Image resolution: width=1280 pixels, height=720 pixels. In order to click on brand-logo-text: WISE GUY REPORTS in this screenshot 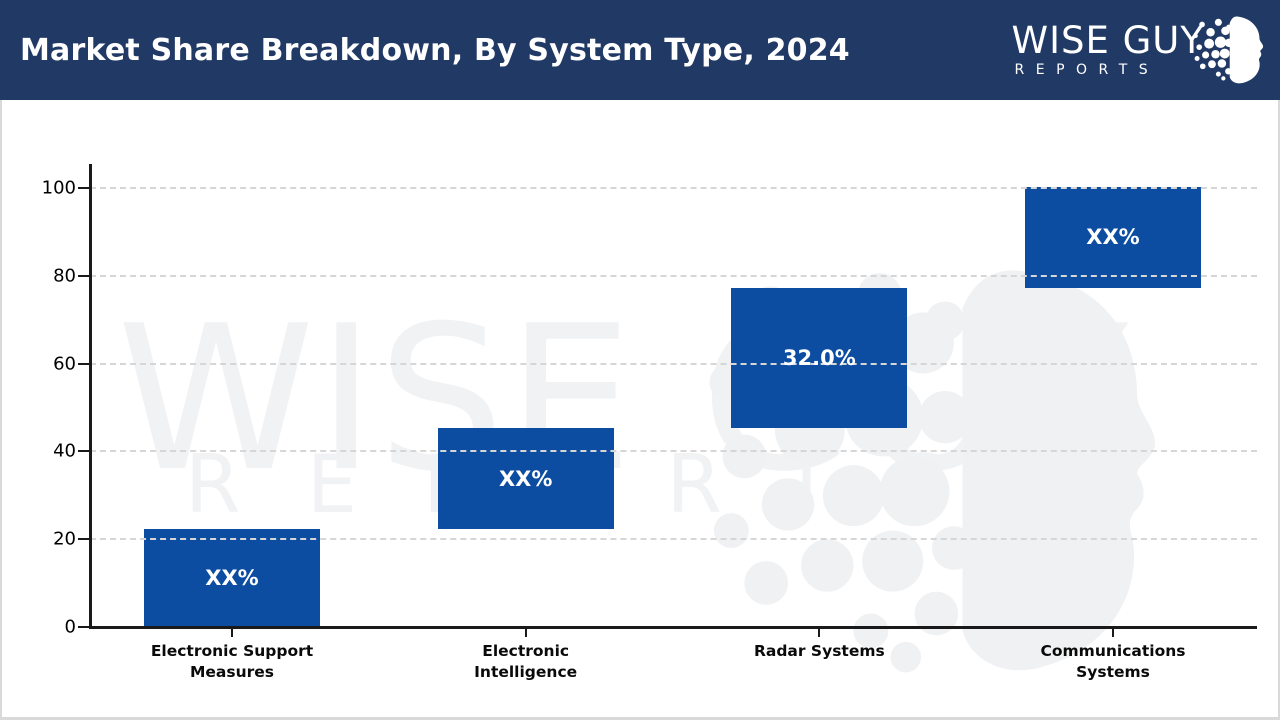, I will do `click(1108, 50)`.